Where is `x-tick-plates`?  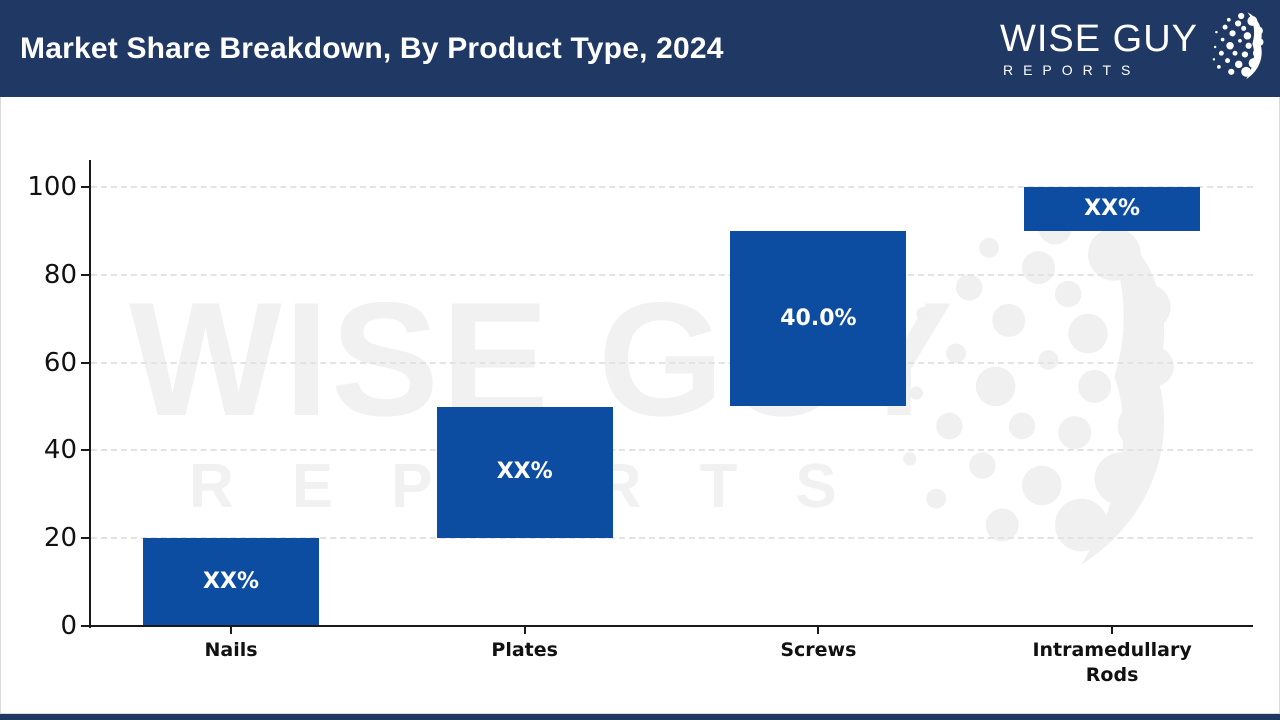 x-tick-plates is located at coordinates (524, 630).